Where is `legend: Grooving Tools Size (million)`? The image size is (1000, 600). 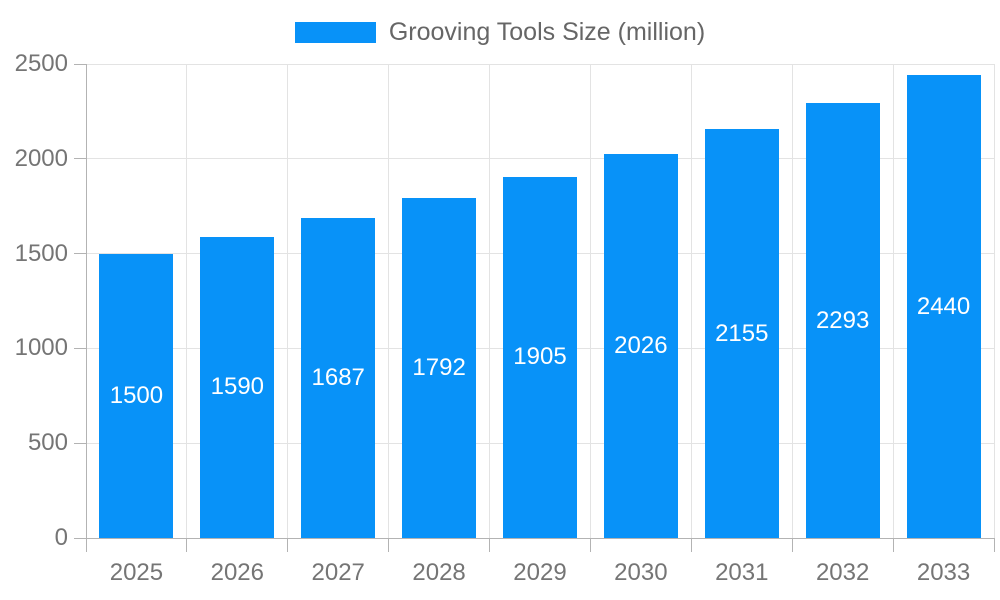 legend: Grooving Tools Size (million) is located at coordinates (500, 32).